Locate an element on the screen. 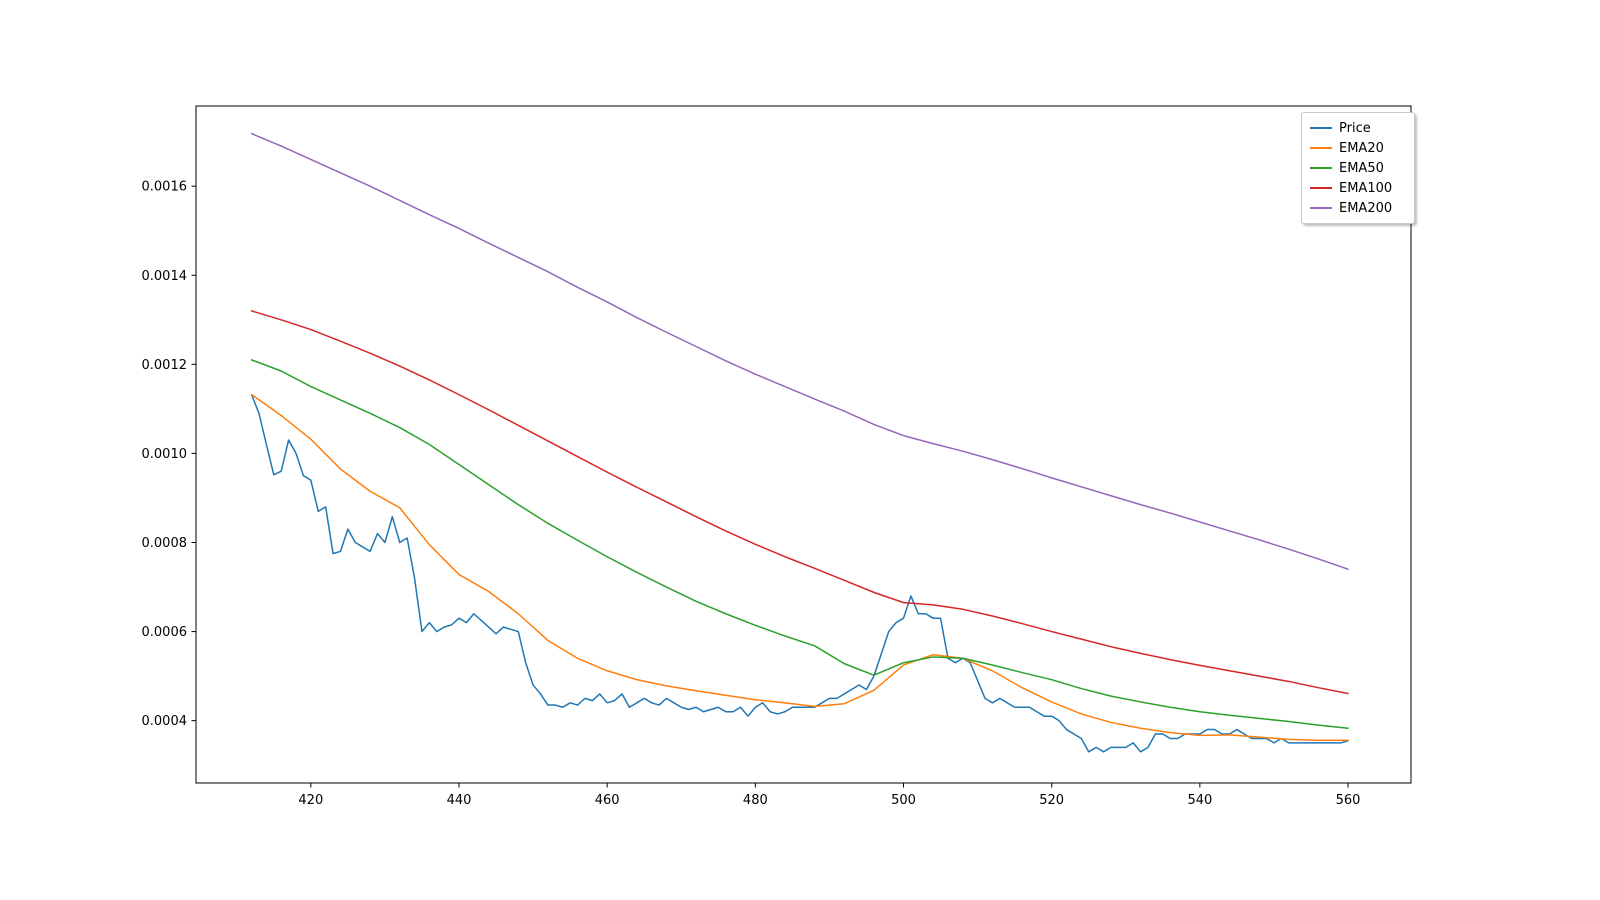 This screenshot has width=1600, height=900. y-tick-label: 0.0012 is located at coordinates (165, 365).